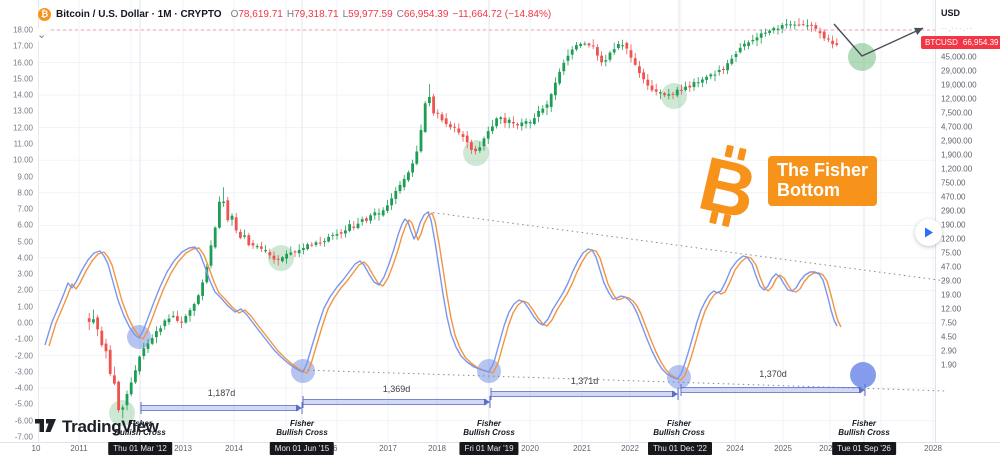 The height and width of the screenshot is (464, 1000). What do you see at coordinates (25, 274) in the screenshot?
I see `fisher-axis-tick: 3.00` at bounding box center [25, 274].